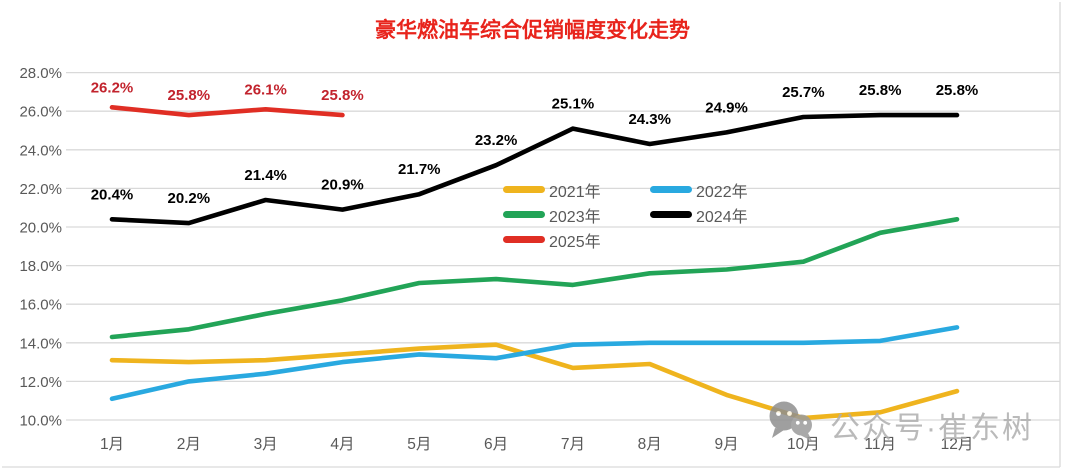 The height and width of the screenshot is (472, 1065). Describe the element at coordinates (496, 140) in the screenshot. I see `data-label-2024年: 23.2%` at that location.